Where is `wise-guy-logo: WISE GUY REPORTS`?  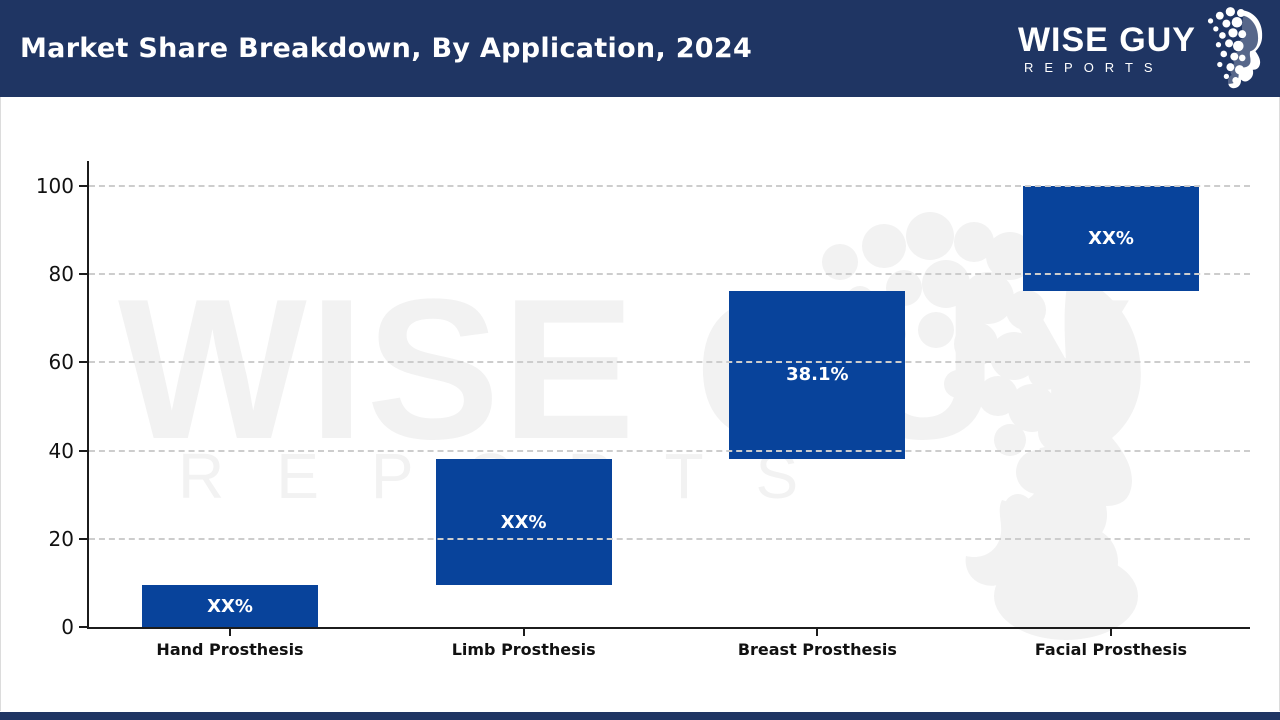 wise-guy-logo: WISE GUY REPORTS is located at coordinates (1142, 48).